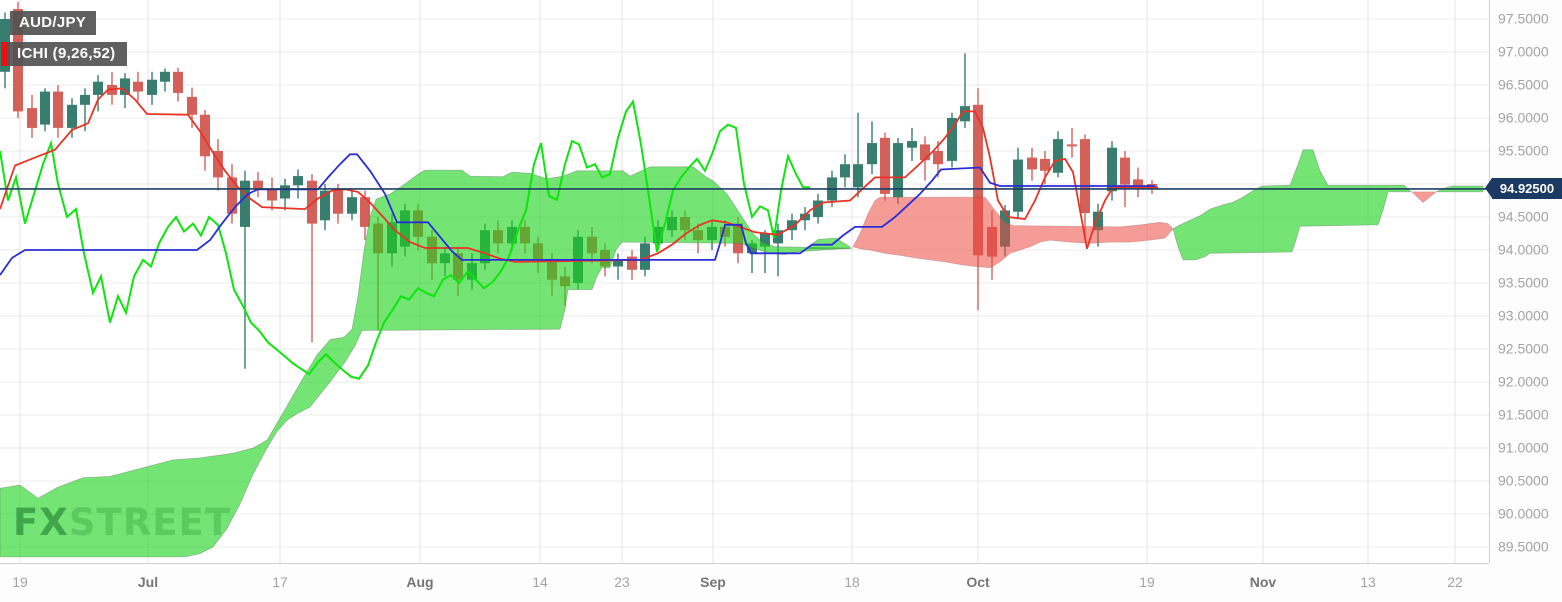 The height and width of the screenshot is (602, 1562). What do you see at coordinates (1263, 582) in the screenshot?
I see `x-axis-label: Nov` at bounding box center [1263, 582].